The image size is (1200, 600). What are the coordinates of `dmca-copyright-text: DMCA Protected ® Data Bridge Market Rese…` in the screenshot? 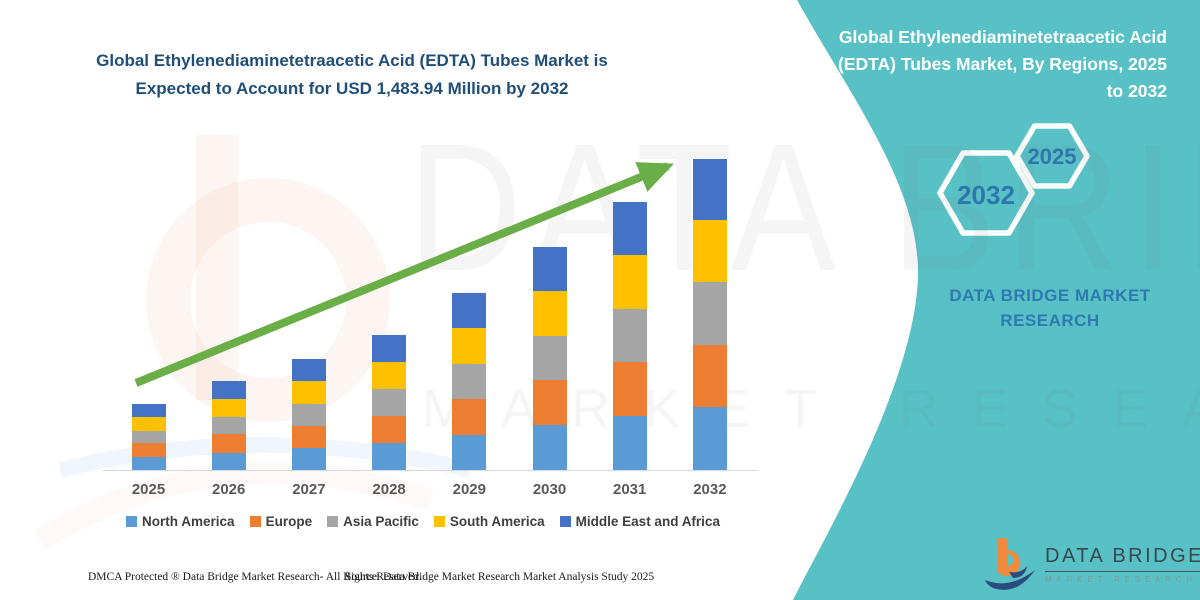 It's located at (255, 577).